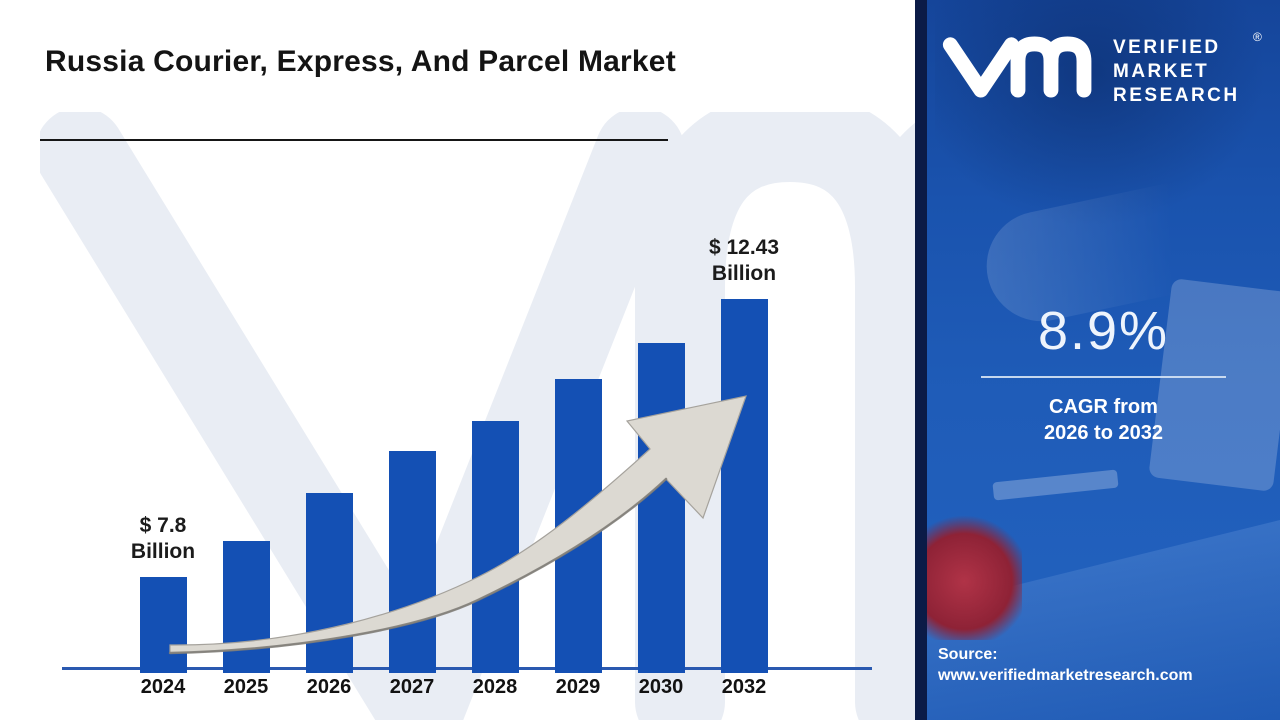 The image size is (1280, 720). I want to click on source-url: www.verifiedmarketresearch.com, so click(1065, 675).